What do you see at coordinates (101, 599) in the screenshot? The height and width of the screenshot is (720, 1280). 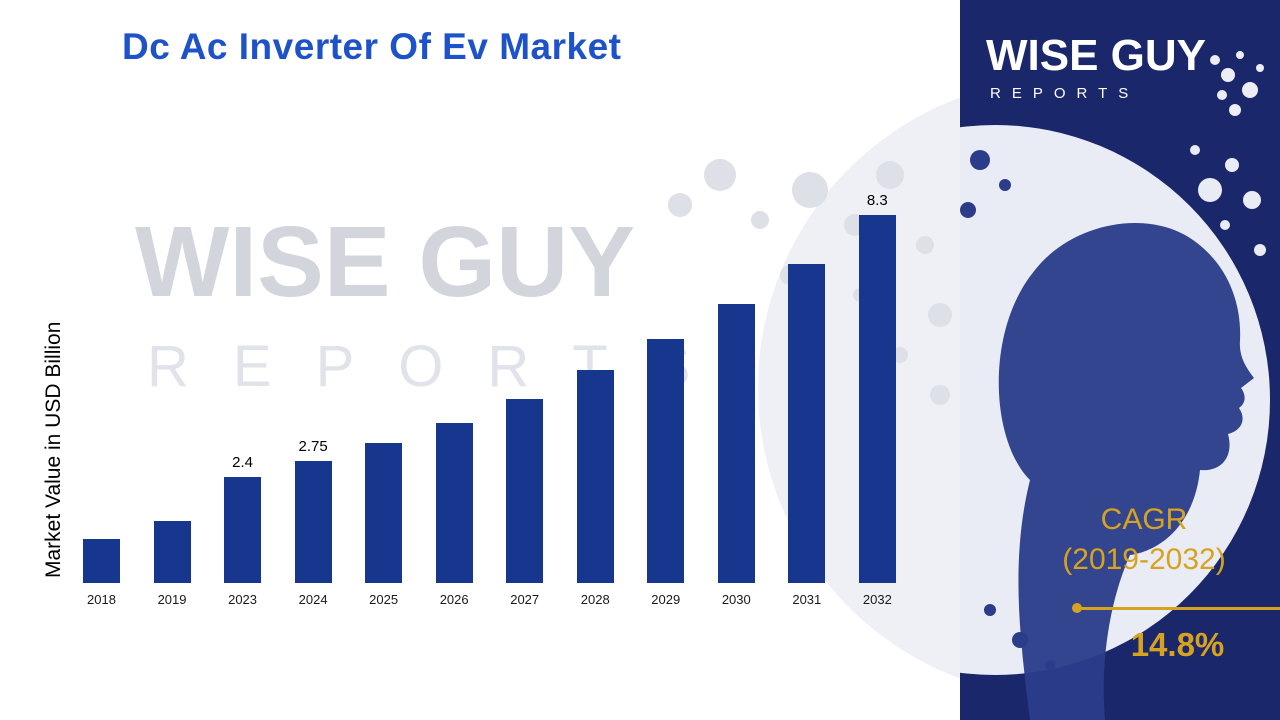 I see `x-tick-label: 2018` at bounding box center [101, 599].